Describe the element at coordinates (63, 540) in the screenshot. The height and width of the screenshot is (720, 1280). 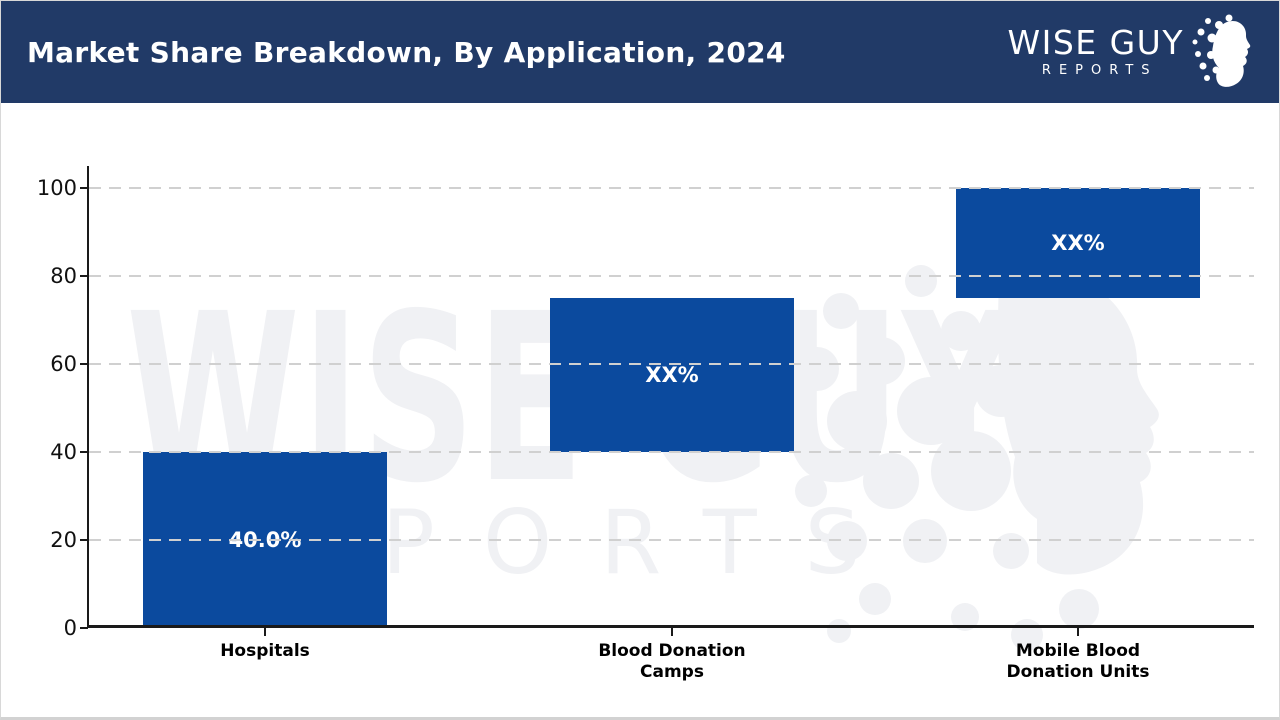
I see `y-tick-label-20: 20` at that location.